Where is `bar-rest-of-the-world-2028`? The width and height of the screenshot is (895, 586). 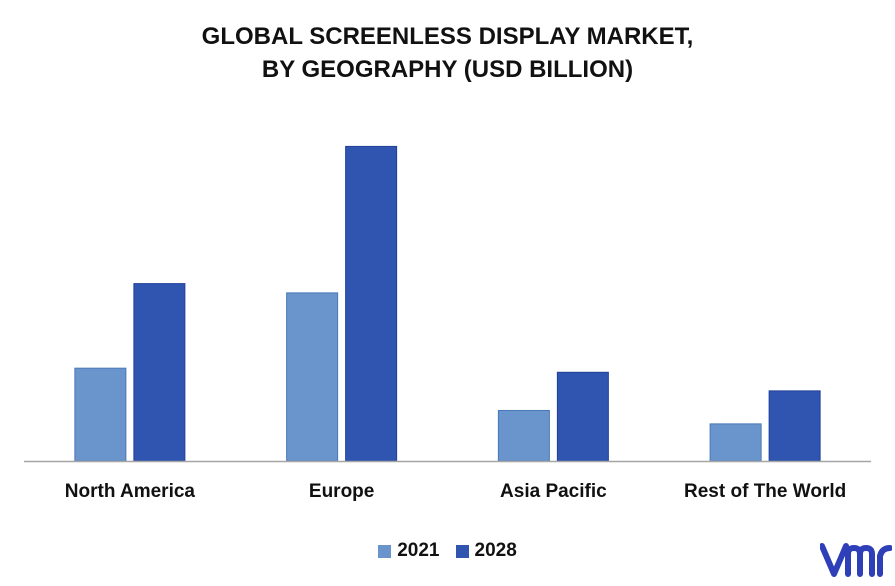 bar-rest-of-the-world-2028 is located at coordinates (794, 426).